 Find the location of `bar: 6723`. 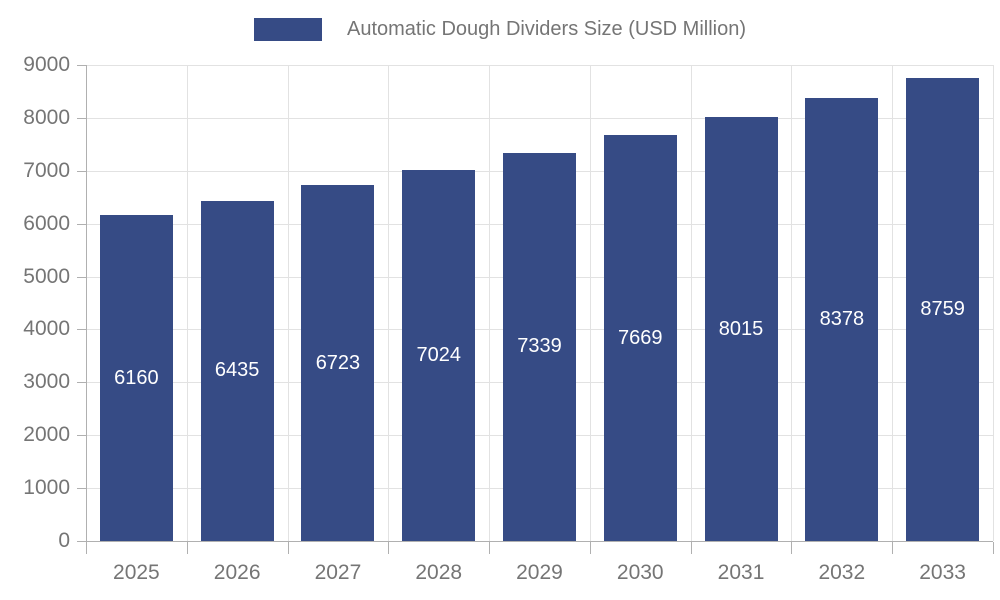

bar: 6723 is located at coordinates (338, 363).